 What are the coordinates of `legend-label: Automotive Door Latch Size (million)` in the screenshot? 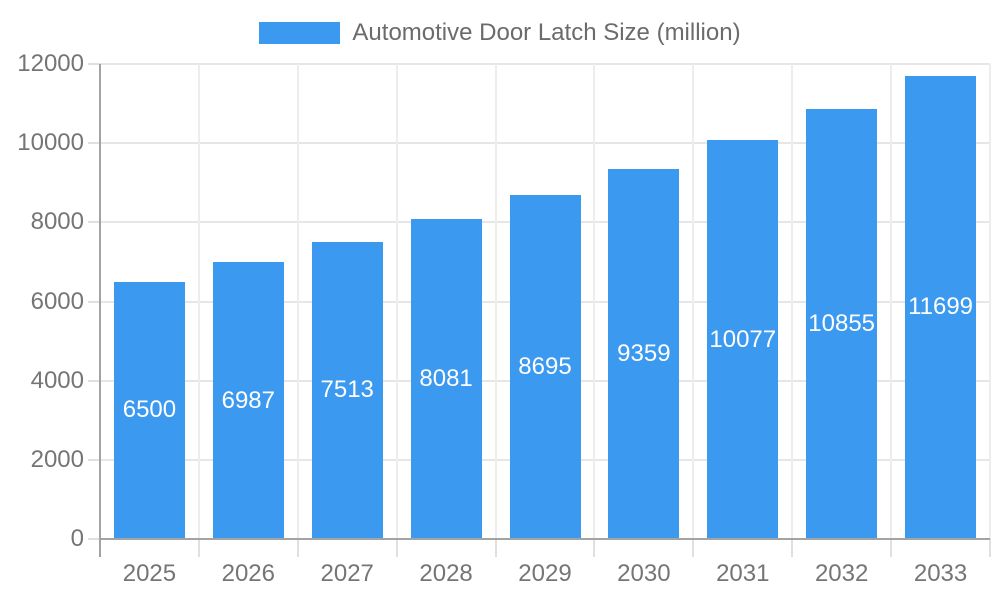 It's located at (546, 32).